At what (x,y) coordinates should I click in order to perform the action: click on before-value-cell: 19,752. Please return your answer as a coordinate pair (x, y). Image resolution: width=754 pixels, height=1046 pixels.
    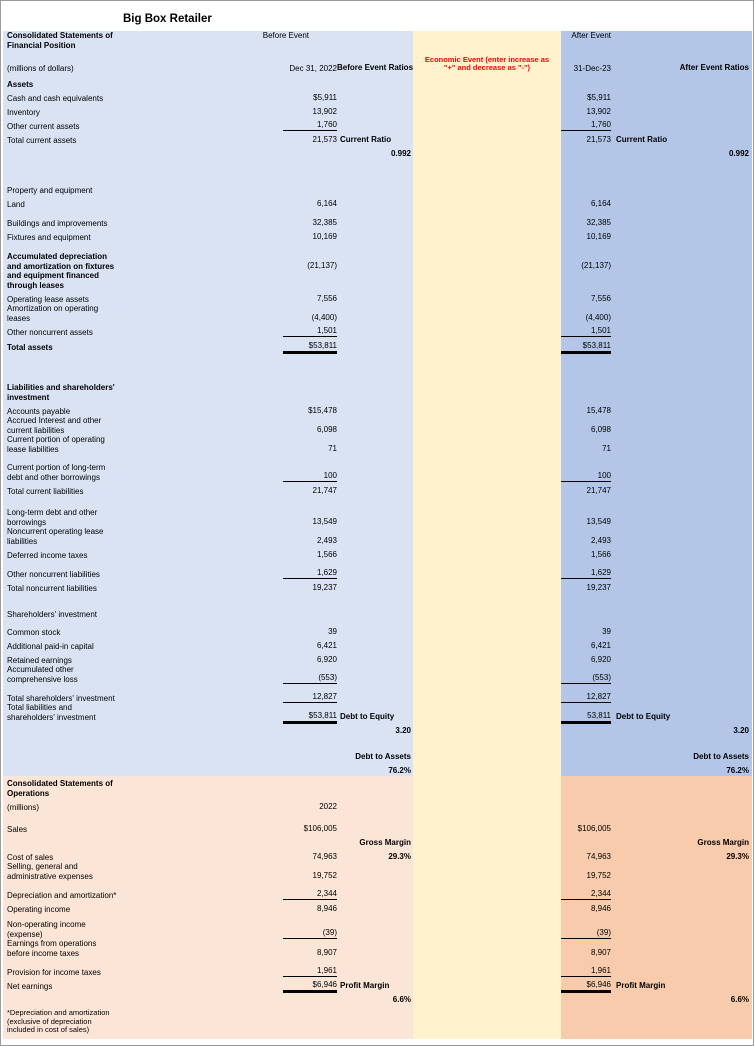
    Looking at the image, I should click on (229, 876).